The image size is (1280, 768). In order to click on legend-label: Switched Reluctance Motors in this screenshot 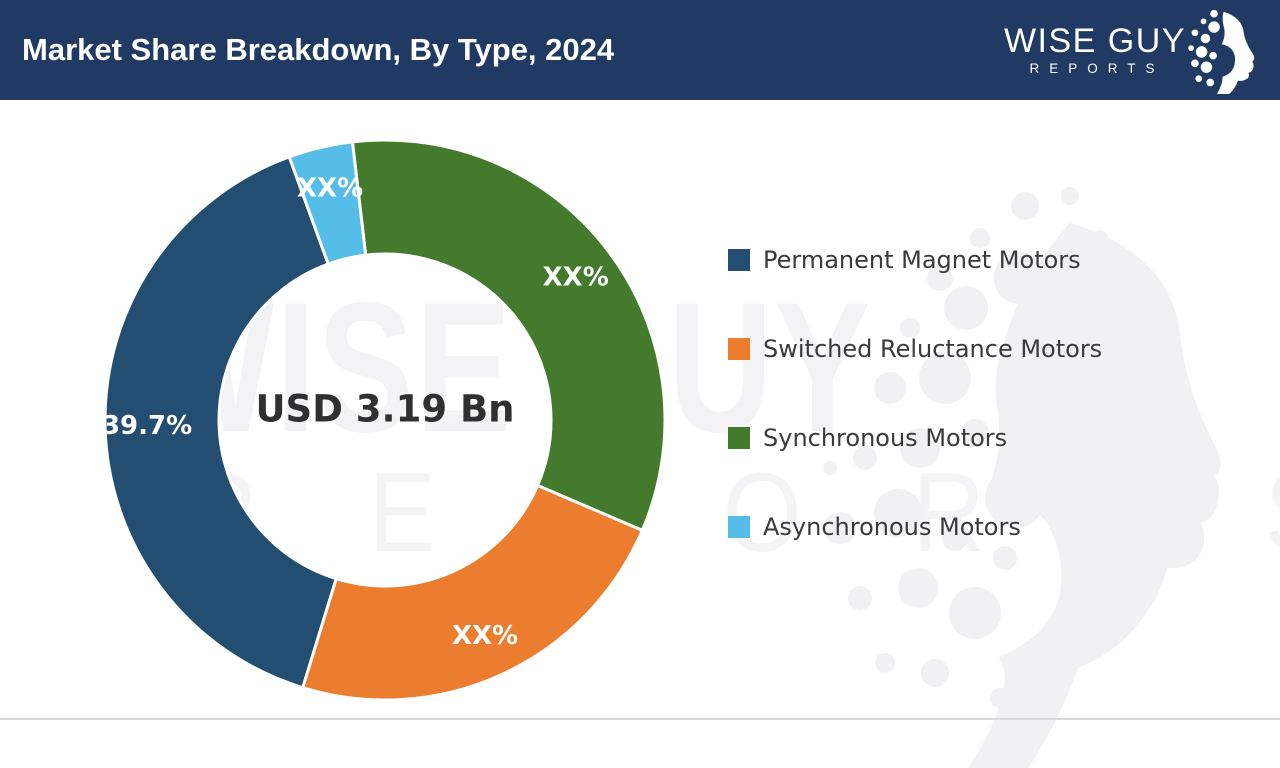, I will do `click(933, 349)`.